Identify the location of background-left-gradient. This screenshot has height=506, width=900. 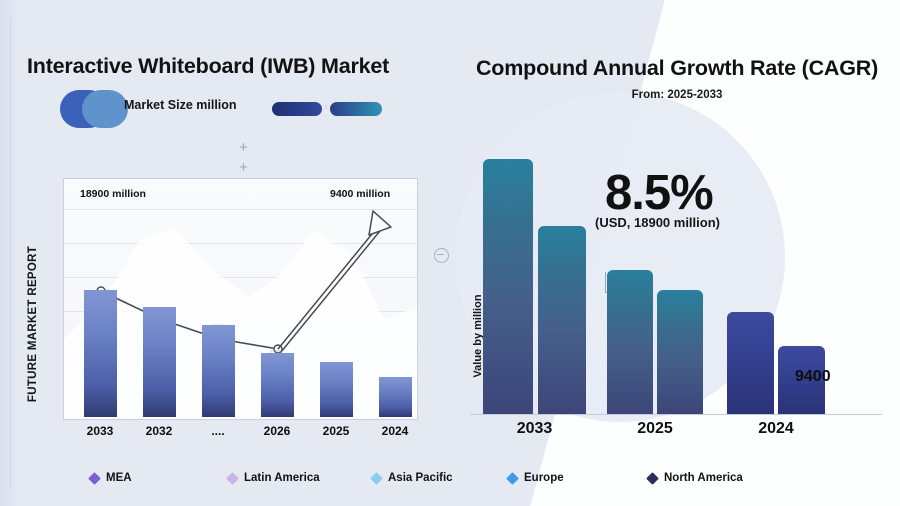
(9, 253).